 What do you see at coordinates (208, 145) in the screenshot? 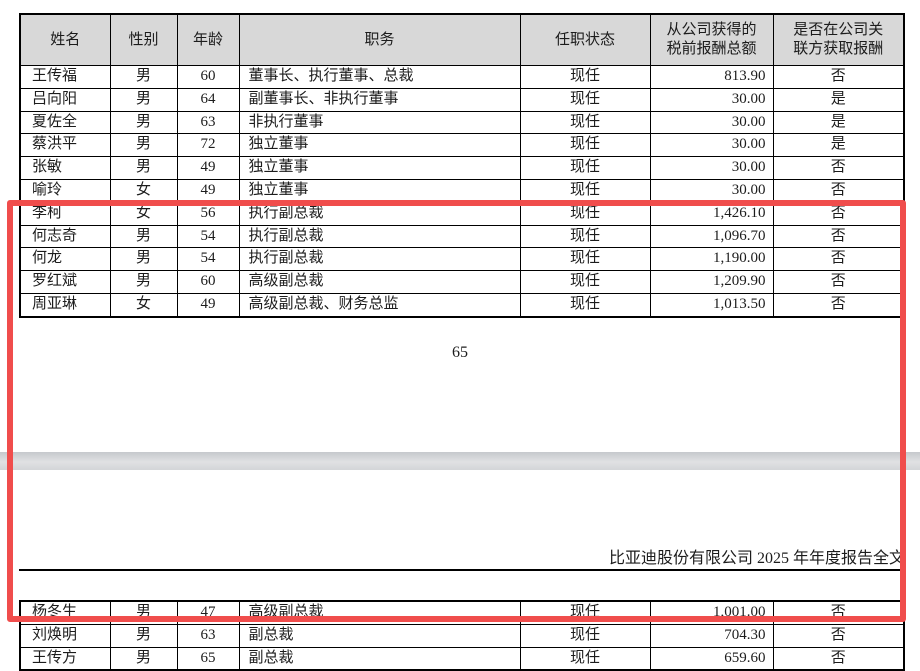
I see `cell-age: 72` at bounding box center [208, 145].